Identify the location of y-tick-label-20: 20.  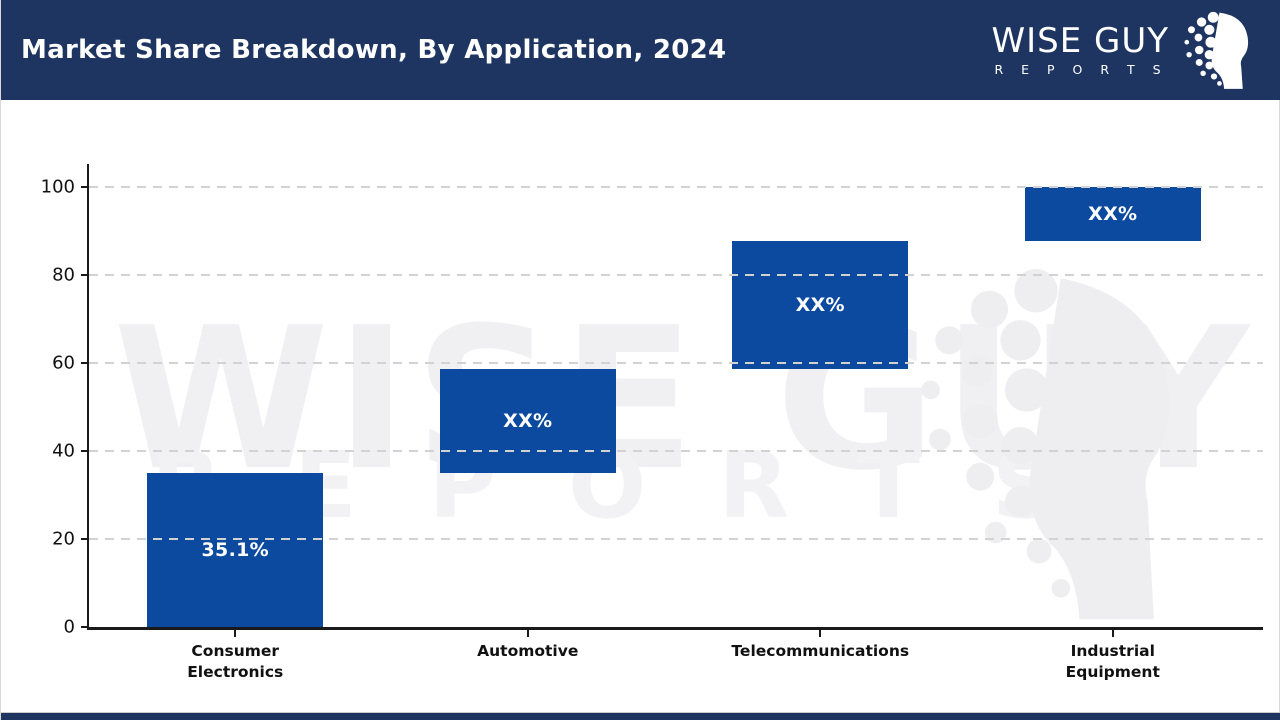
(63, 539).